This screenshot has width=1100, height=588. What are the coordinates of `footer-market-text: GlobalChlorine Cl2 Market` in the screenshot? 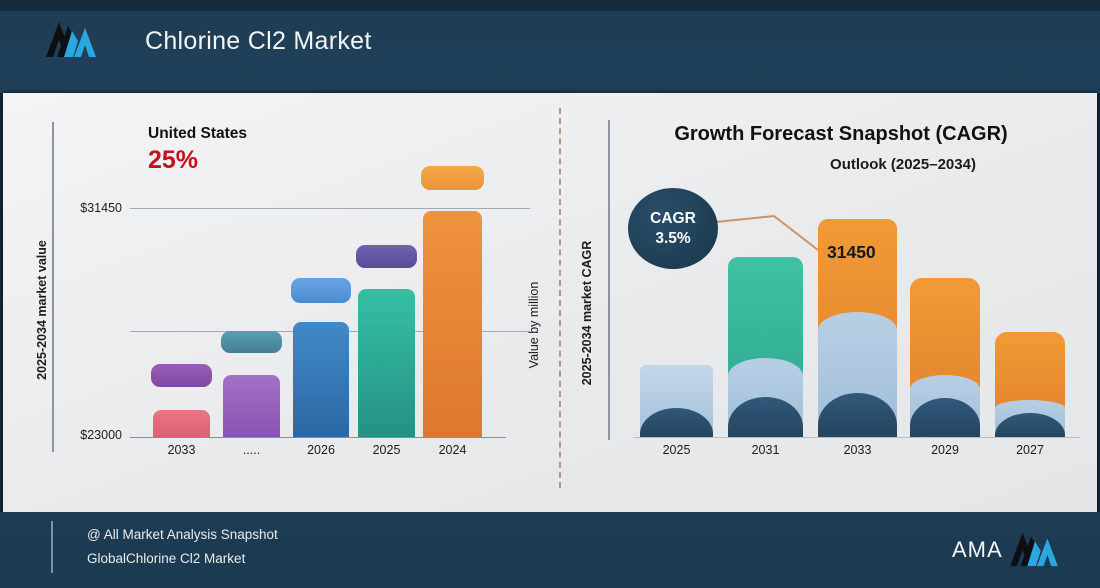 It's located at (166, 558).